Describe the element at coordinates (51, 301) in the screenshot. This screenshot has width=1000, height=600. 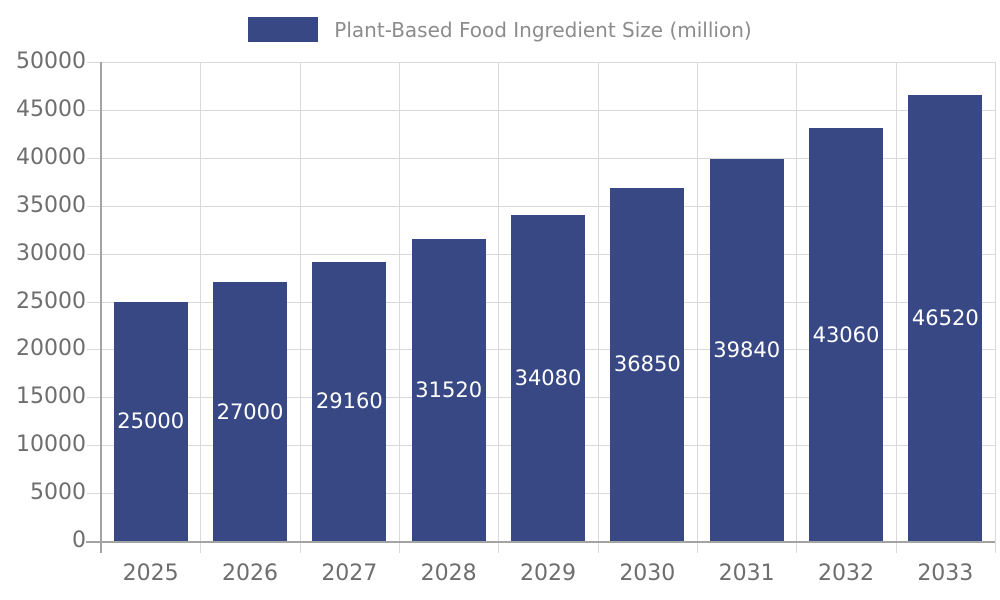
I see `y-axis-tick-label: 25000` at that location.